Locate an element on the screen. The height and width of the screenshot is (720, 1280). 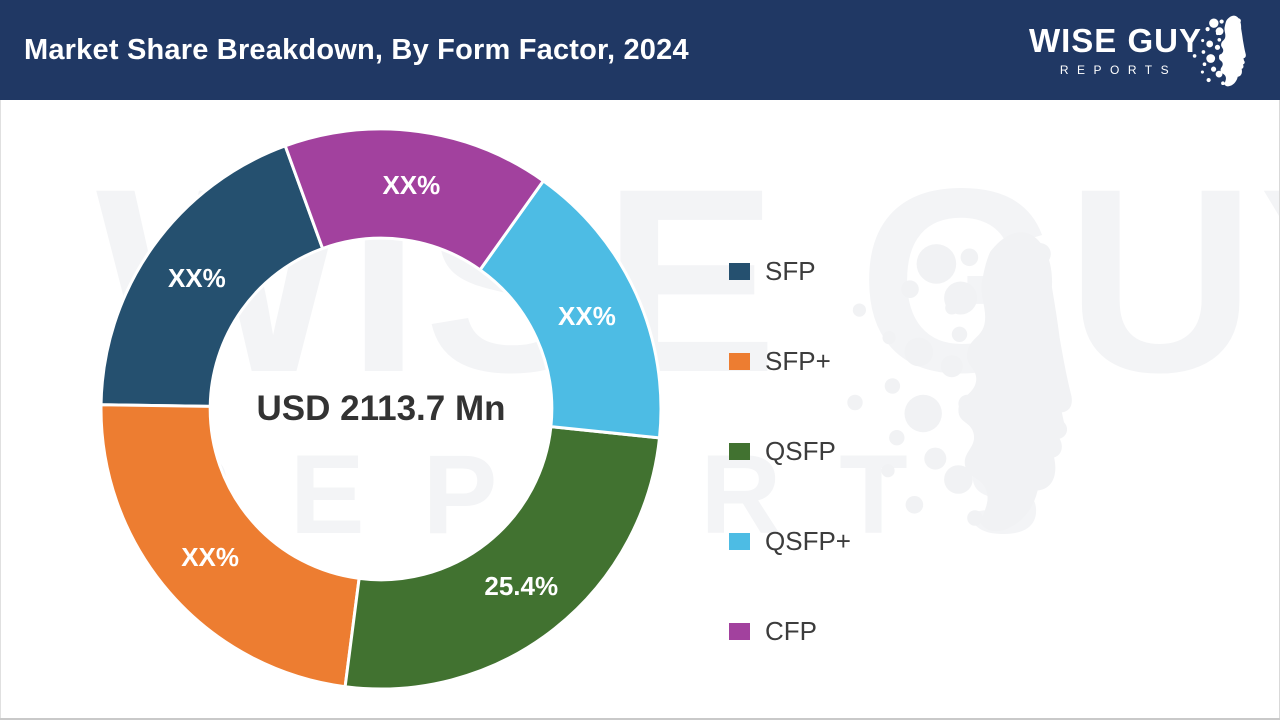
segment-label-qsfp: 25.4% is located at coordinates (521, 586).